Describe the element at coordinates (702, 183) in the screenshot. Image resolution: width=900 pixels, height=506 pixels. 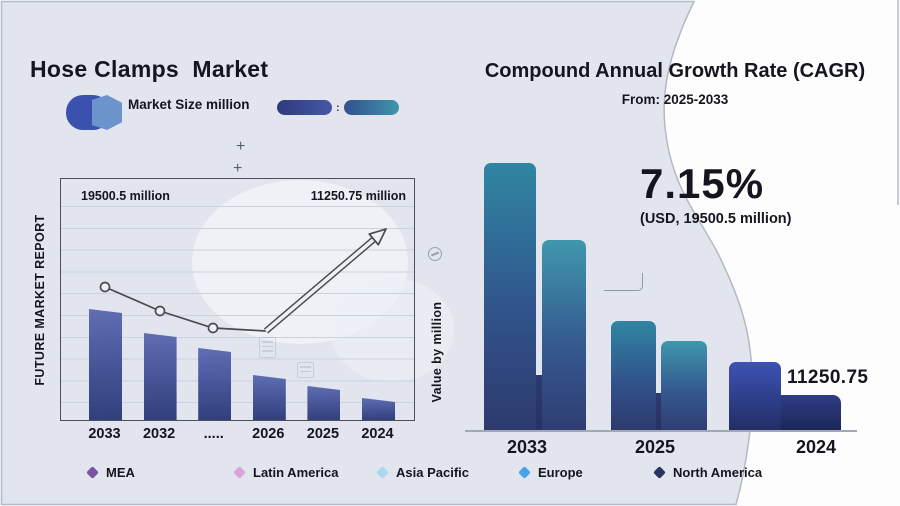
I see `cagr-value: 7.15%` at that location.